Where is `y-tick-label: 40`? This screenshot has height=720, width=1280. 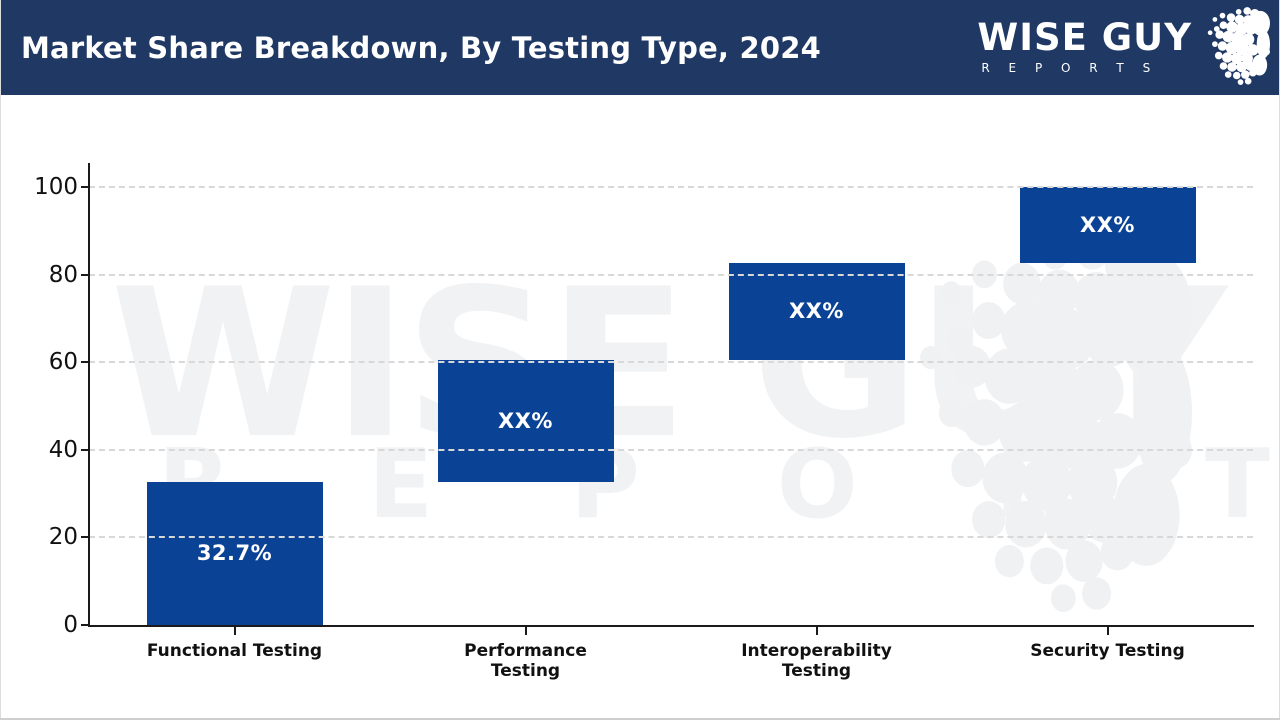 y-tick-label: 40 is located at coordinates (63, 449).